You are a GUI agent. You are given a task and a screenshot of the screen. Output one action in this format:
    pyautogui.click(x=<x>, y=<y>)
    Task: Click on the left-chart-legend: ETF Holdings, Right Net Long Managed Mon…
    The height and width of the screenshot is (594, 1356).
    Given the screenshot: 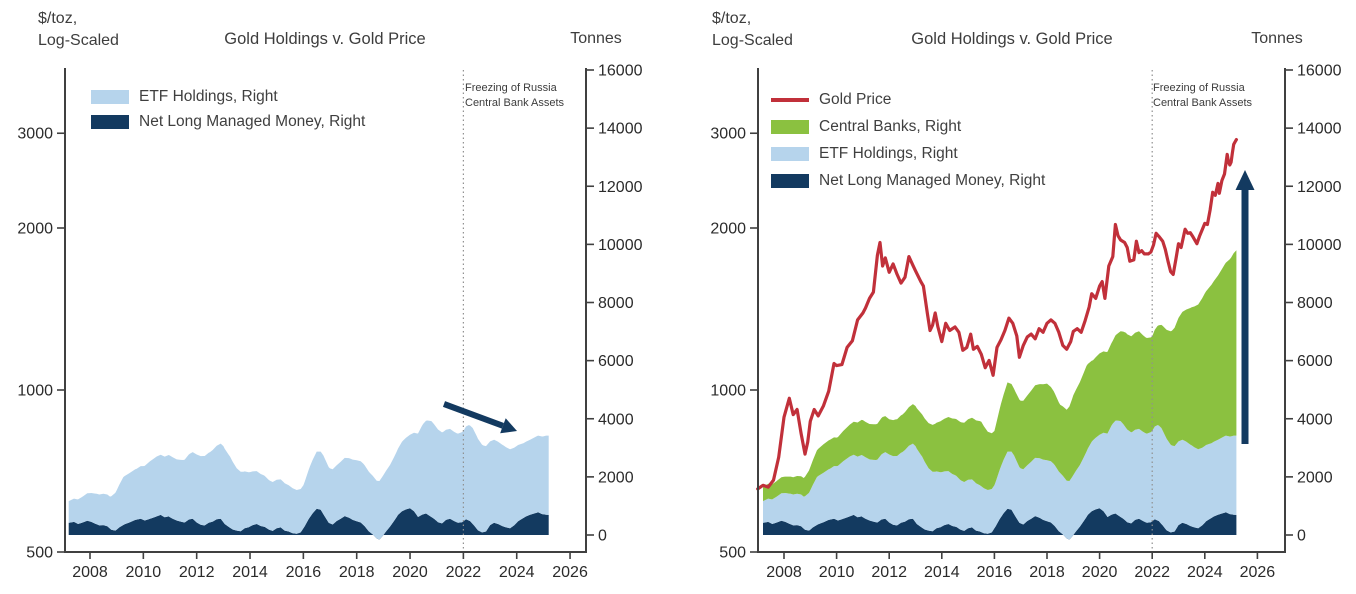 What is the action you would take?
    pyautogui.click(x=228, y=109)
    